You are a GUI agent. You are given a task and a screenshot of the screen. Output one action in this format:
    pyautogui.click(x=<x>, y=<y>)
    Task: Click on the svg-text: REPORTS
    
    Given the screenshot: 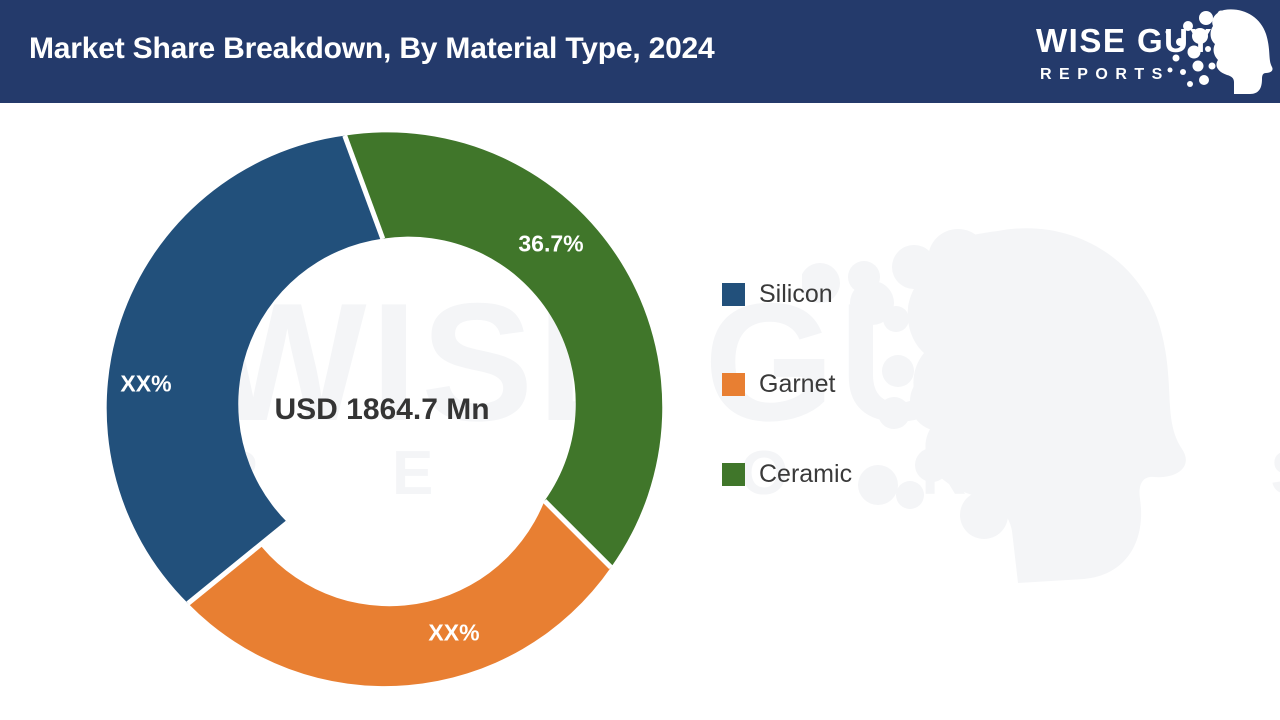 What is the action you would take?
    pyautogui.click(x=1105, y=74)
    